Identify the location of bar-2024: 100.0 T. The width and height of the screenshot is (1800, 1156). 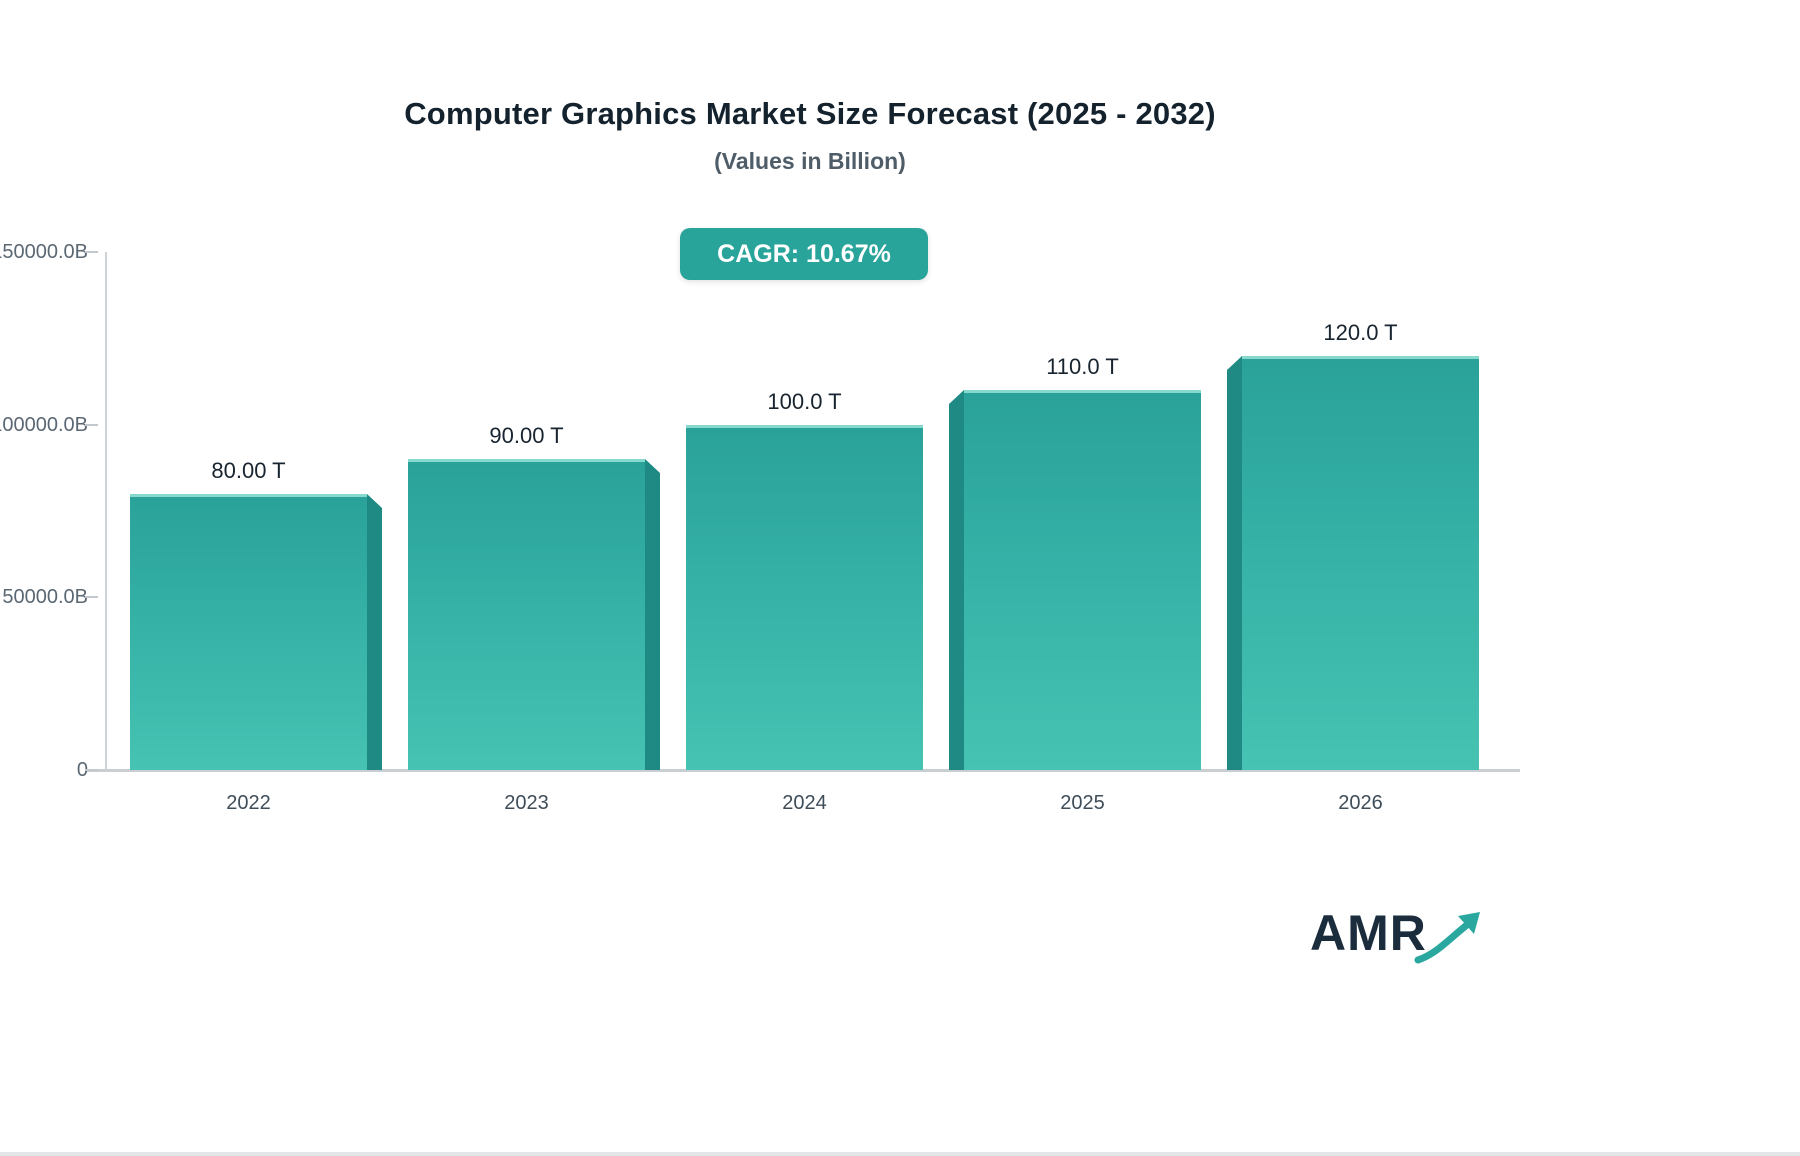
(804, 579).